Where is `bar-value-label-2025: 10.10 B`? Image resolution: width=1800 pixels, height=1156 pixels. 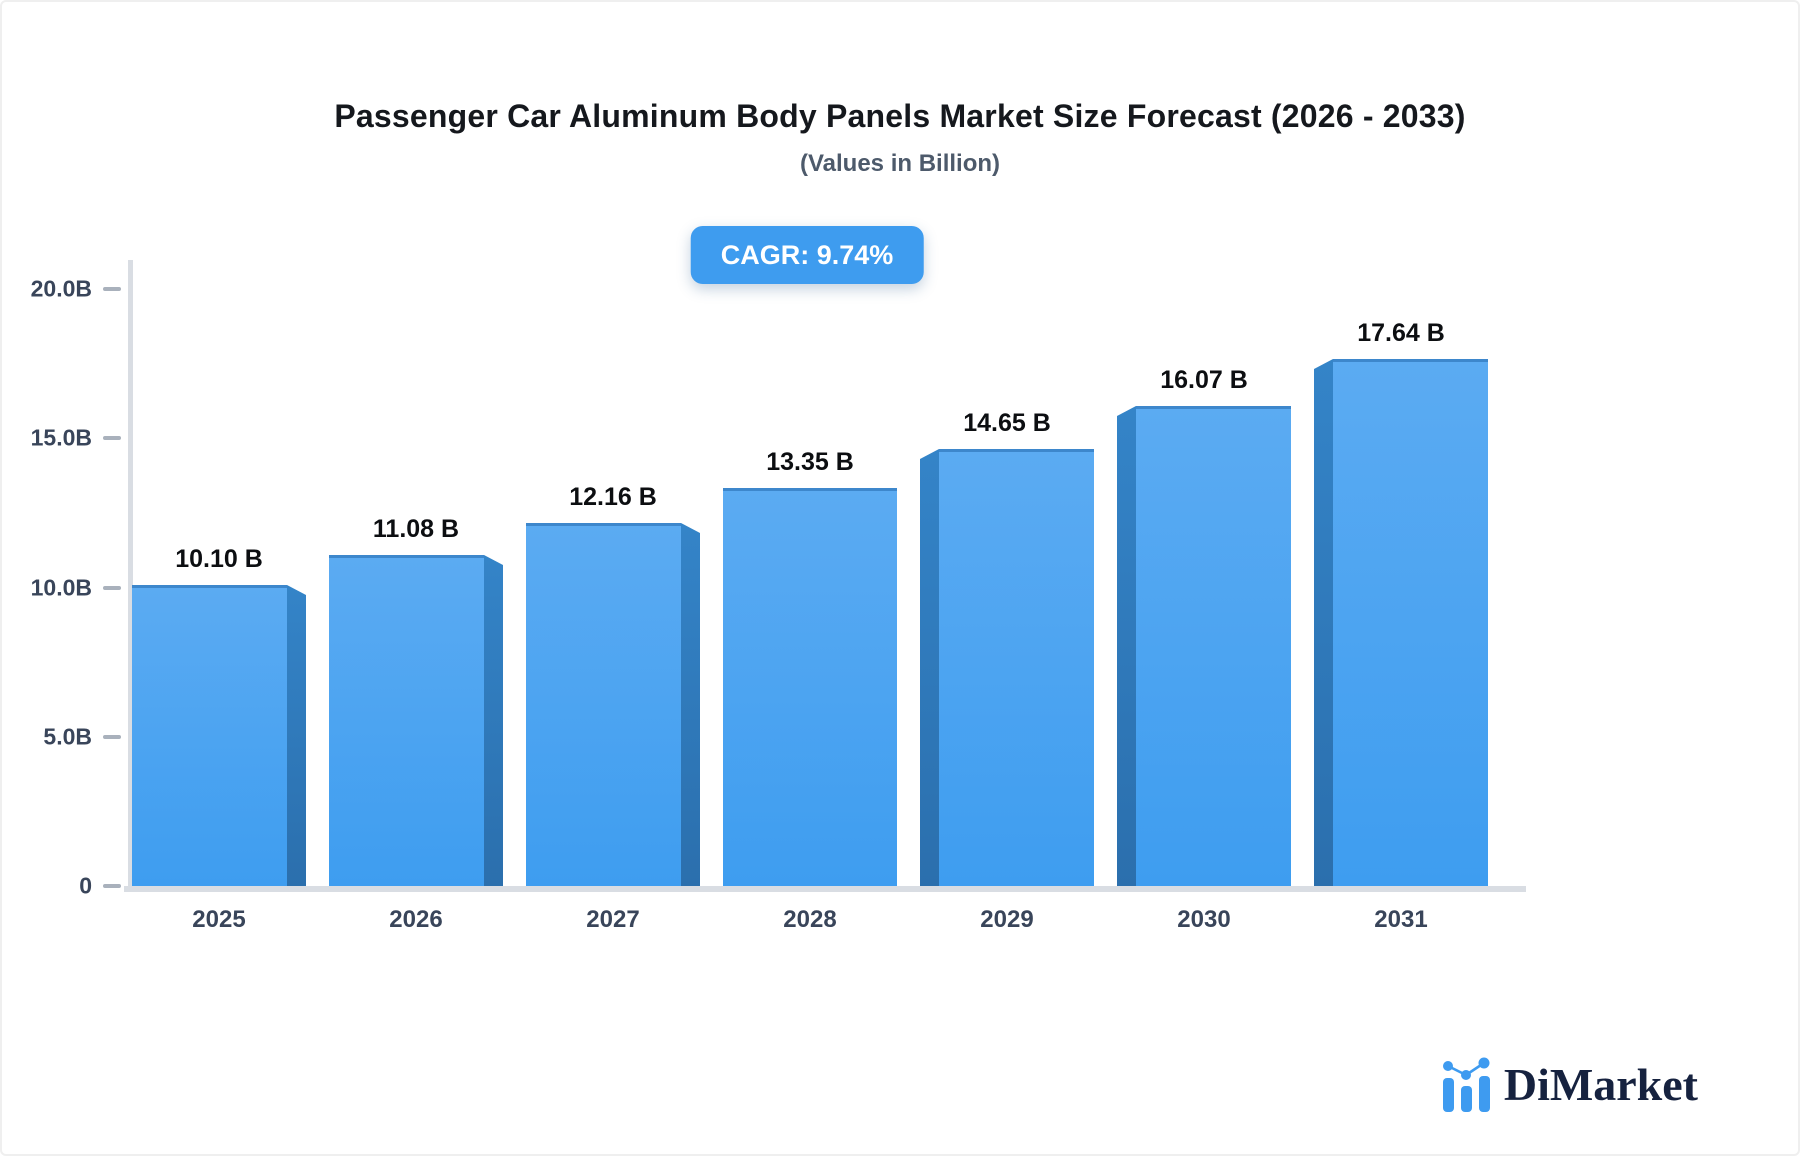
bar-value-label-2025: 10.10 B is located at coordinates (219, 559).